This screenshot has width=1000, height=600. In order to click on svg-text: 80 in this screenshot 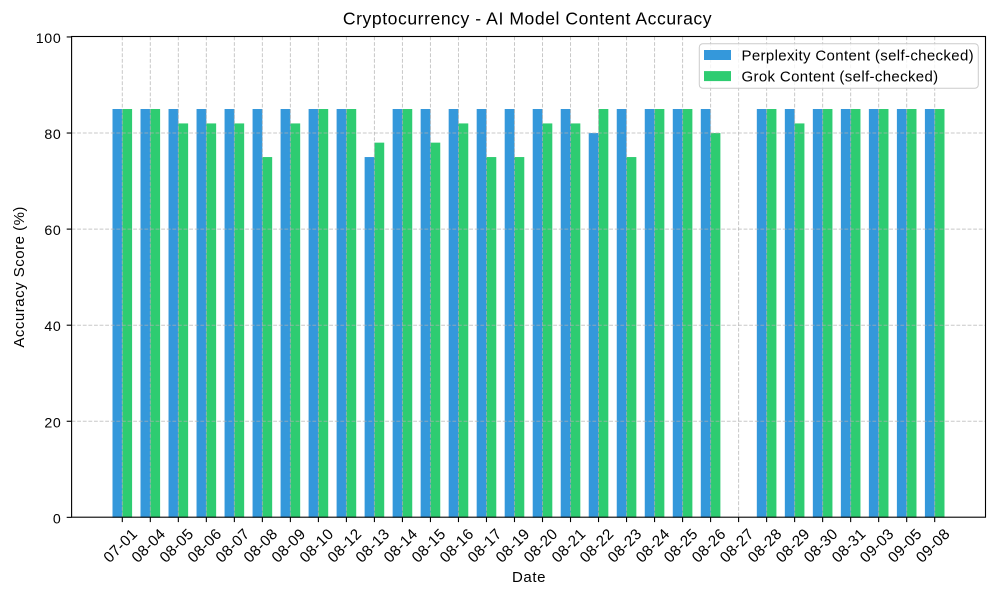, I will do `click(52, 135)`.